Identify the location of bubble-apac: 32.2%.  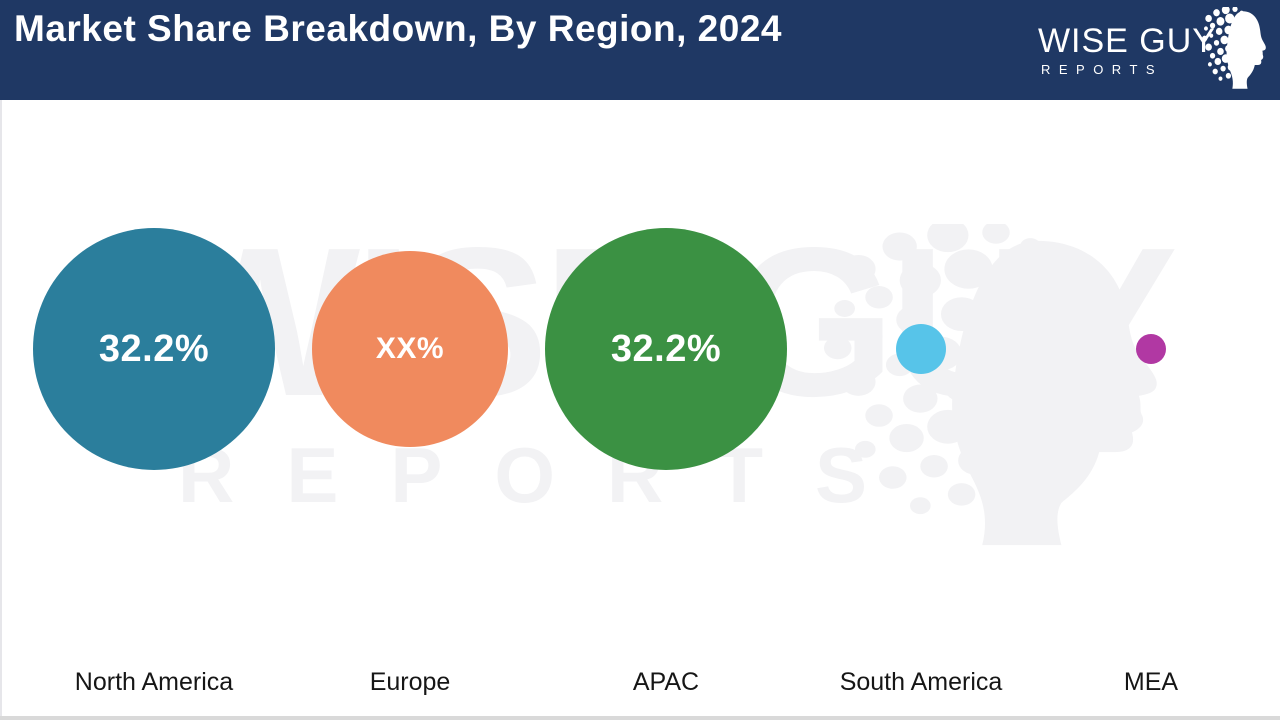
(666, 349).